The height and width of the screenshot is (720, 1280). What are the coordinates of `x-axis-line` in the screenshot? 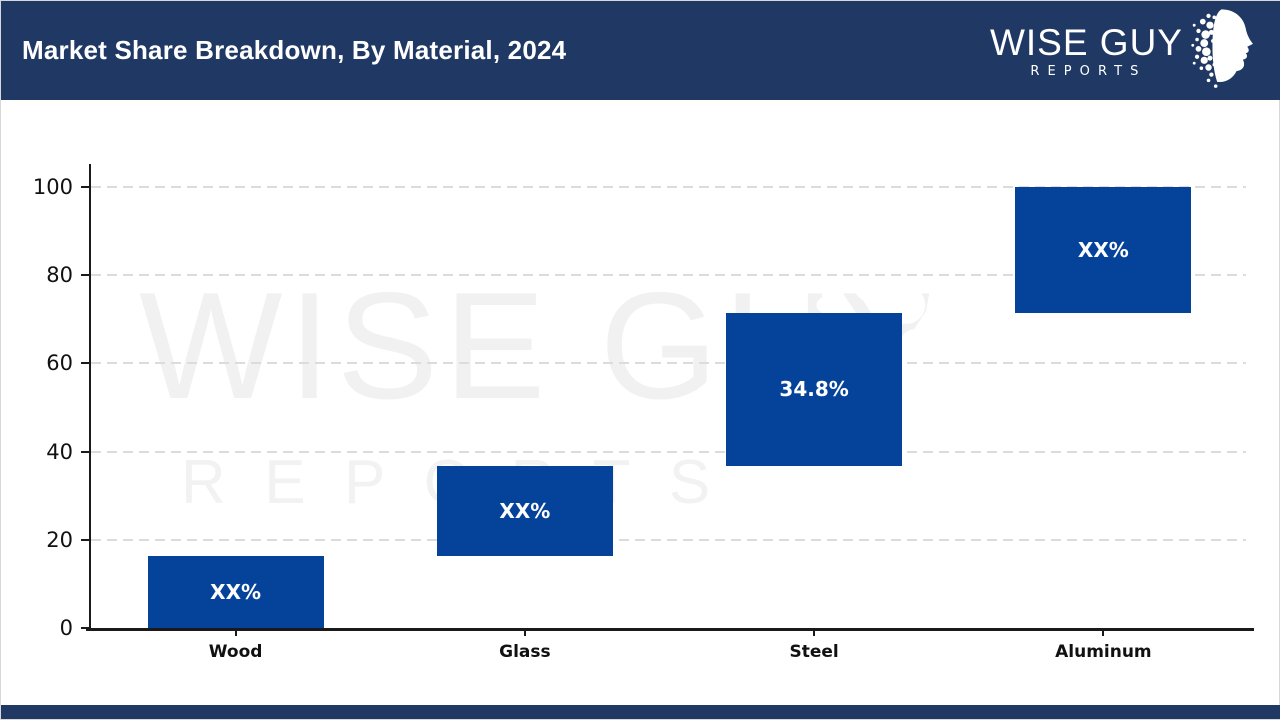 It's located at (670, 629).